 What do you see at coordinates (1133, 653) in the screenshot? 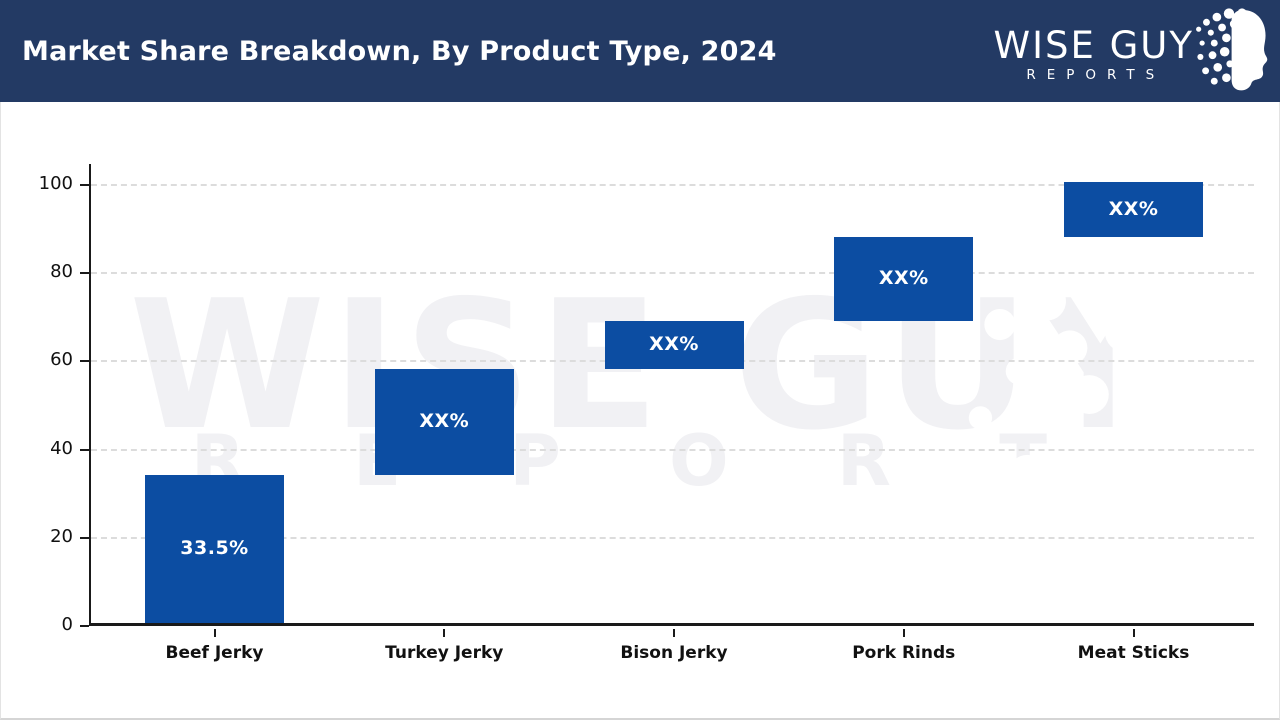
I see `x-tick-label: Meat Sticks` at bounding box center [1133, 653].